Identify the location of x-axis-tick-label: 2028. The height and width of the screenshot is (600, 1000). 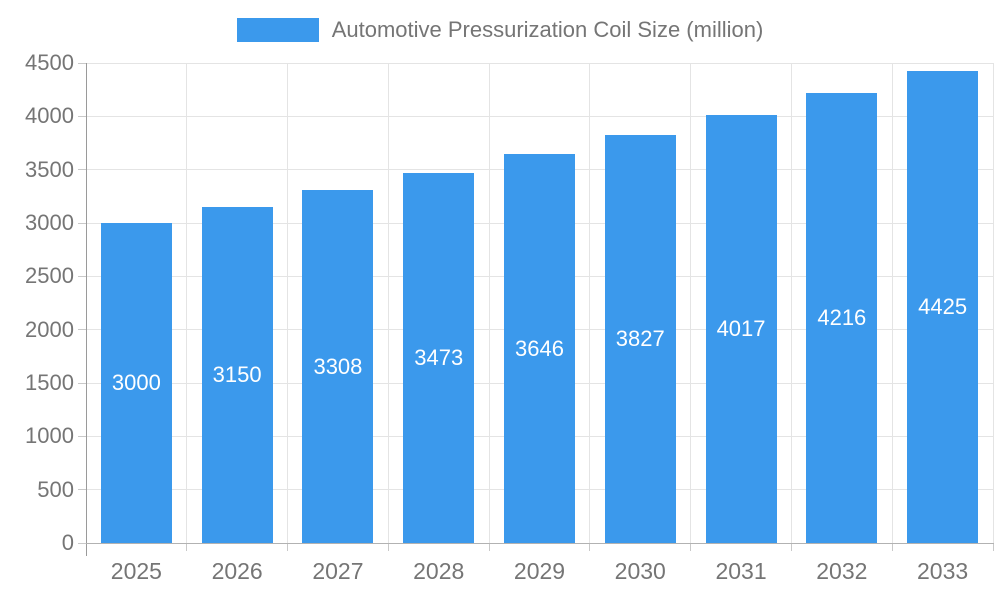
(439, 571).